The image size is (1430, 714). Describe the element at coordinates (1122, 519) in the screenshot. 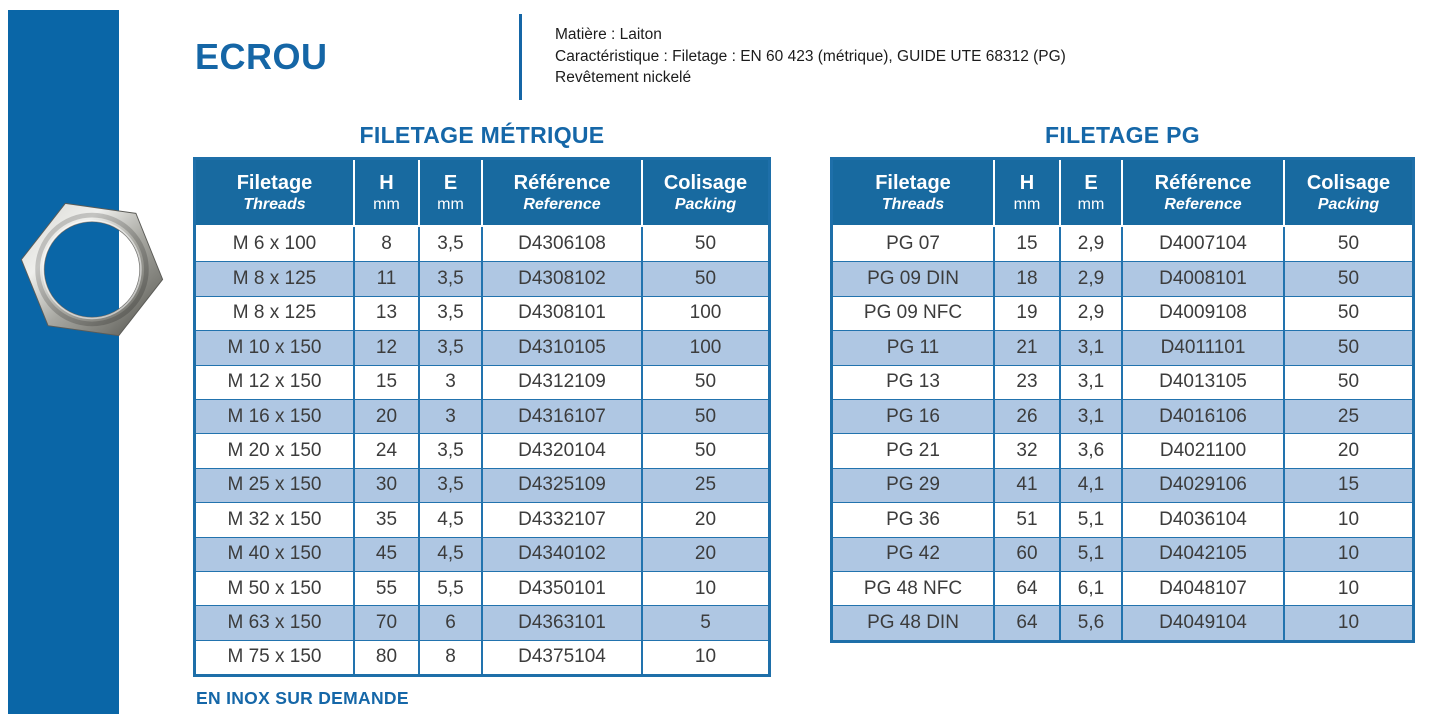

I see `table-row: PG 36 51 5,1 D4036104 10` at that location.